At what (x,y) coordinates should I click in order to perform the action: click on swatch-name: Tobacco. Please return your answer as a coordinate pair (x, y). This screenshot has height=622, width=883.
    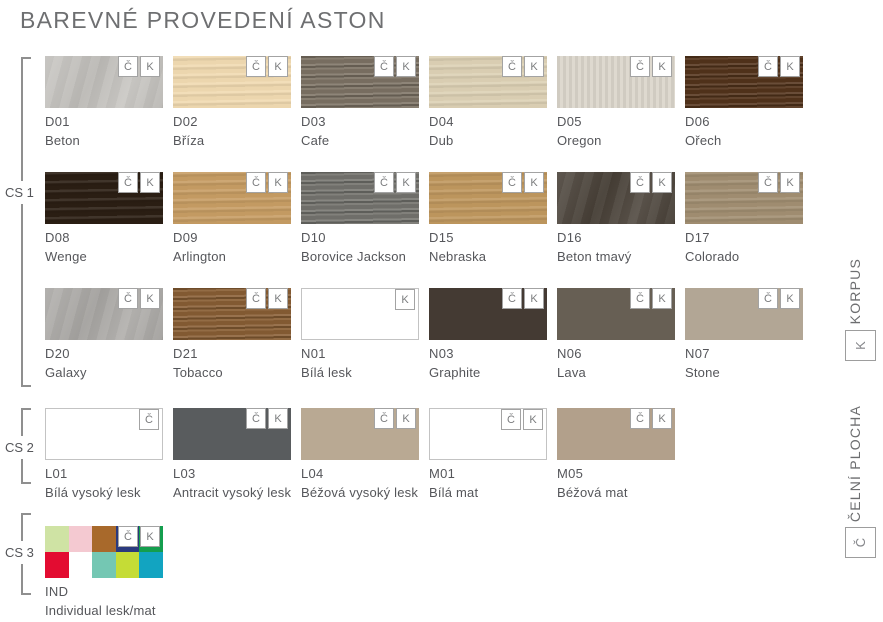
    Looking at the image, I should click on (198, 372).